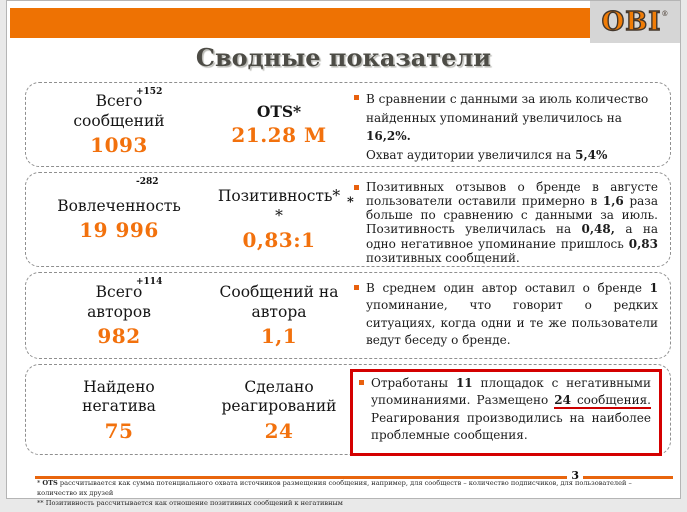 This screenshot has width=687, height=512. Describe the element at coordinates (512, 236) in the screenshot. I see `text: а на одно негативное упоминание пришлось` at that location.